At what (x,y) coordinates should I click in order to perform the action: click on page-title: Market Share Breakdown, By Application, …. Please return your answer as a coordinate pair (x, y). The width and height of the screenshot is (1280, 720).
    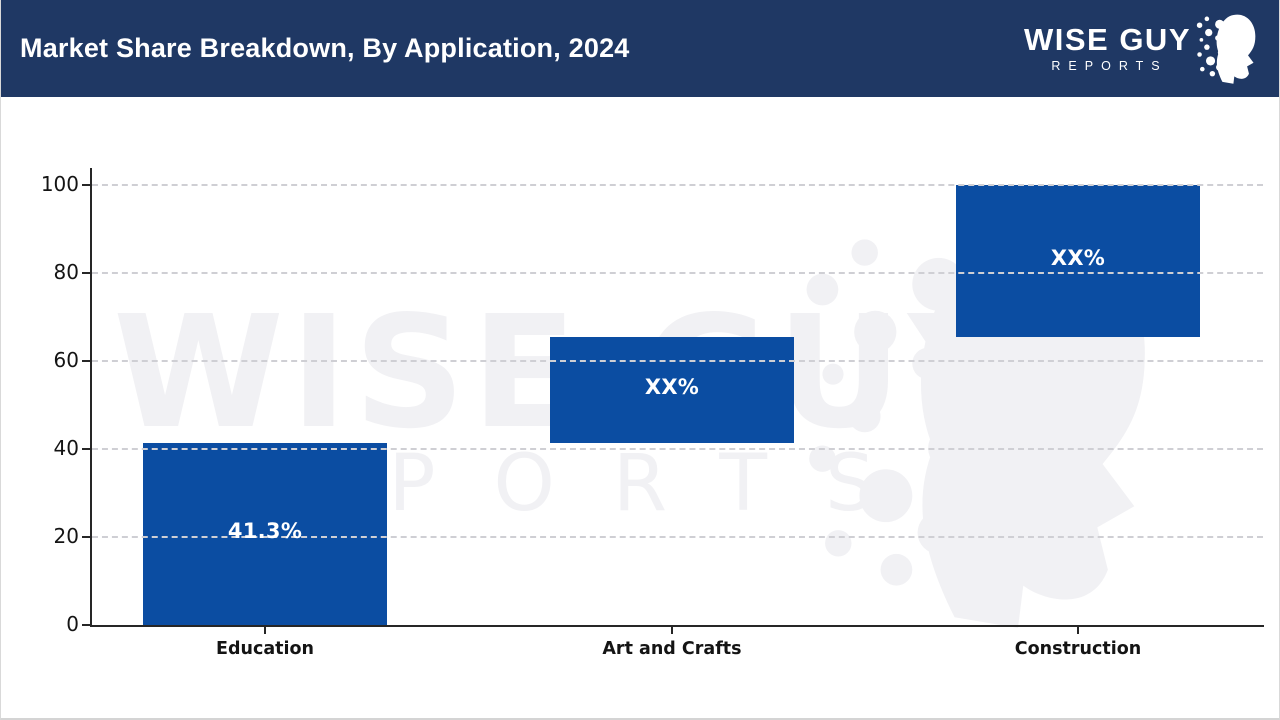
    Looking at the image, I should click on (325, 48).